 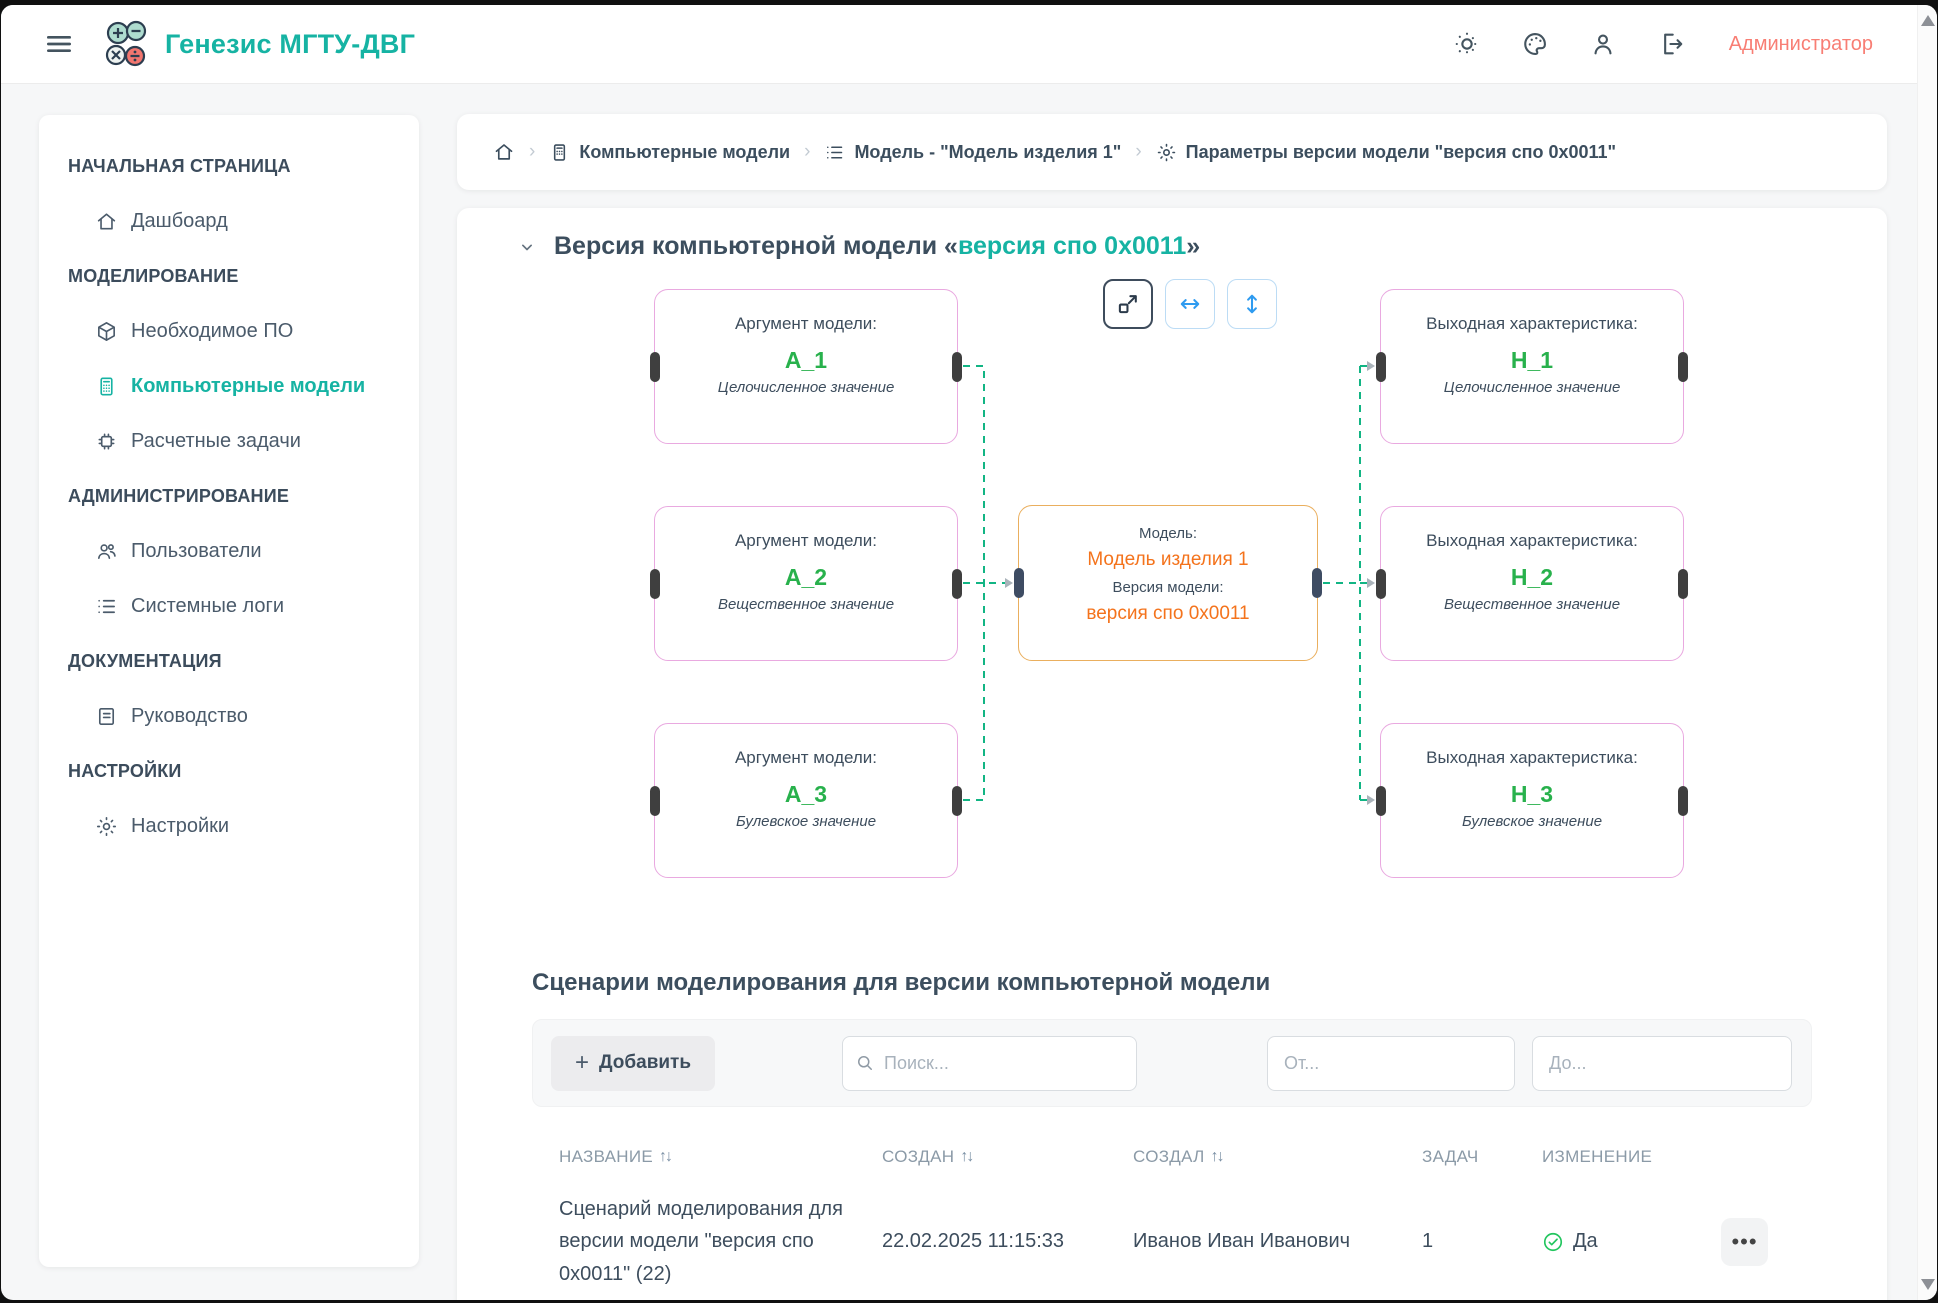 I want to click on sidebar-section-documentation: ДОКУМЕНТАЦИЯ, so click(x=145, y=661).